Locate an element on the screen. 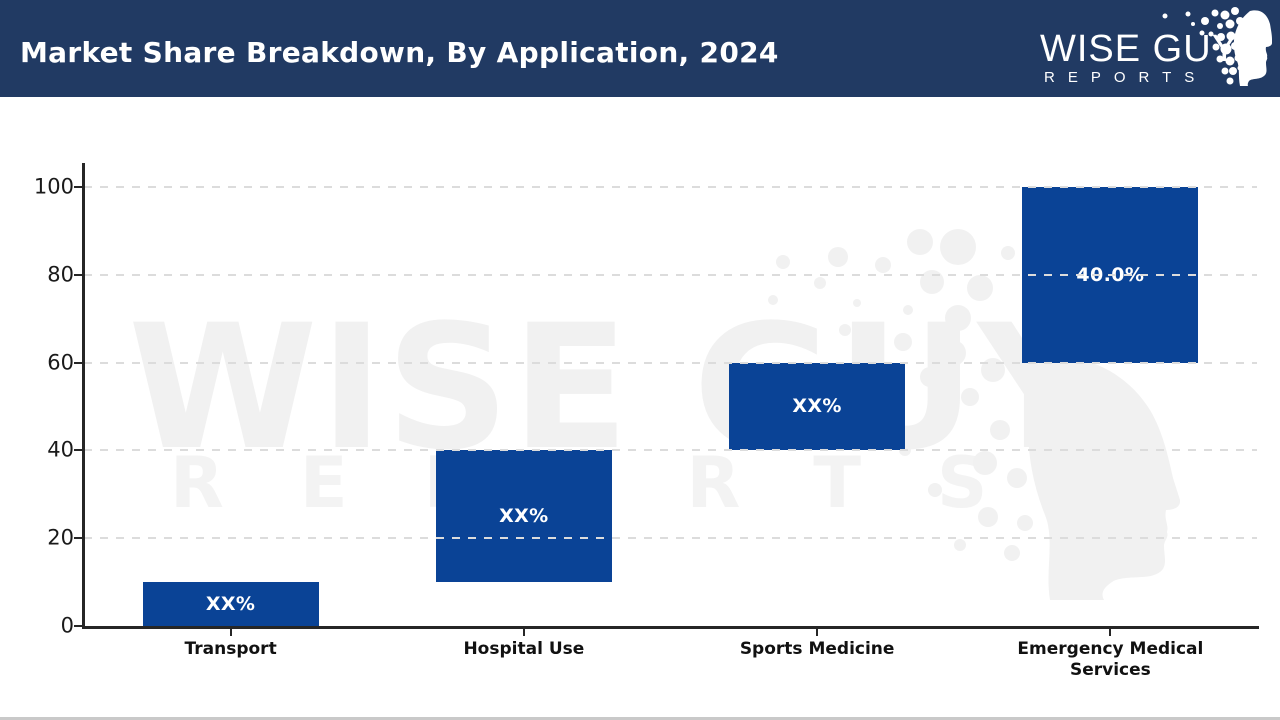 This screenshot has width=1280, height=720. x-tick-mark-transport is located at coordinates (230, 632).